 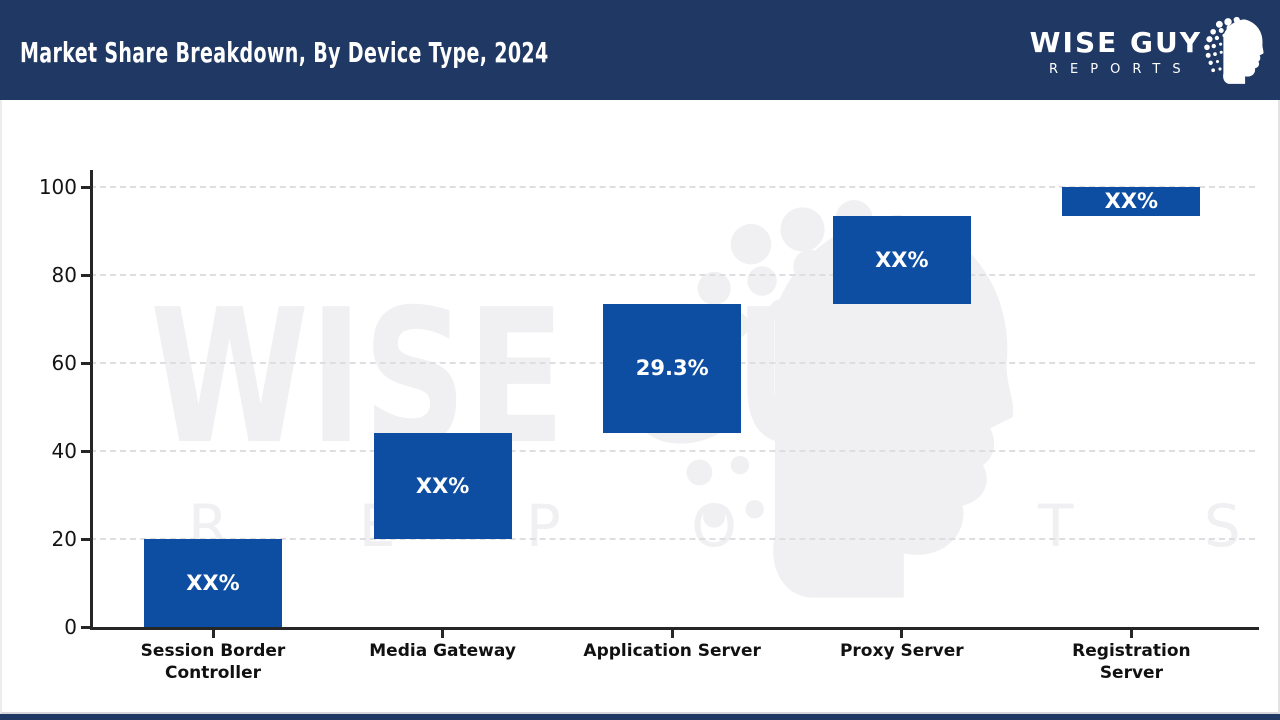 I want to click on footer-bar, so click(x=640, y=717).